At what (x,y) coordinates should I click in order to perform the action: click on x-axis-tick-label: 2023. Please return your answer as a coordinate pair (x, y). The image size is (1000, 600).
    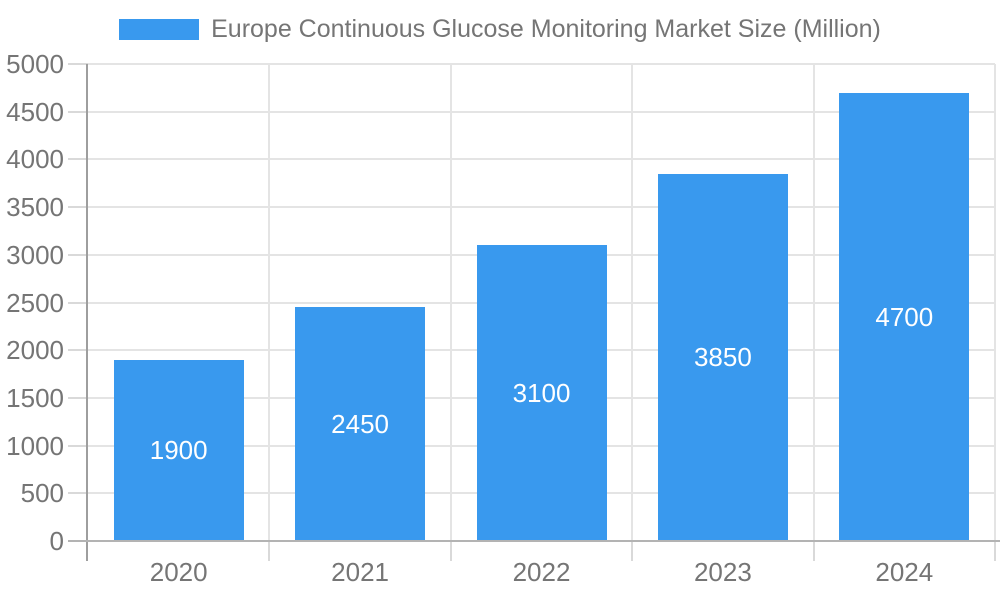
    Looking at the image, I should click on (722, 572).